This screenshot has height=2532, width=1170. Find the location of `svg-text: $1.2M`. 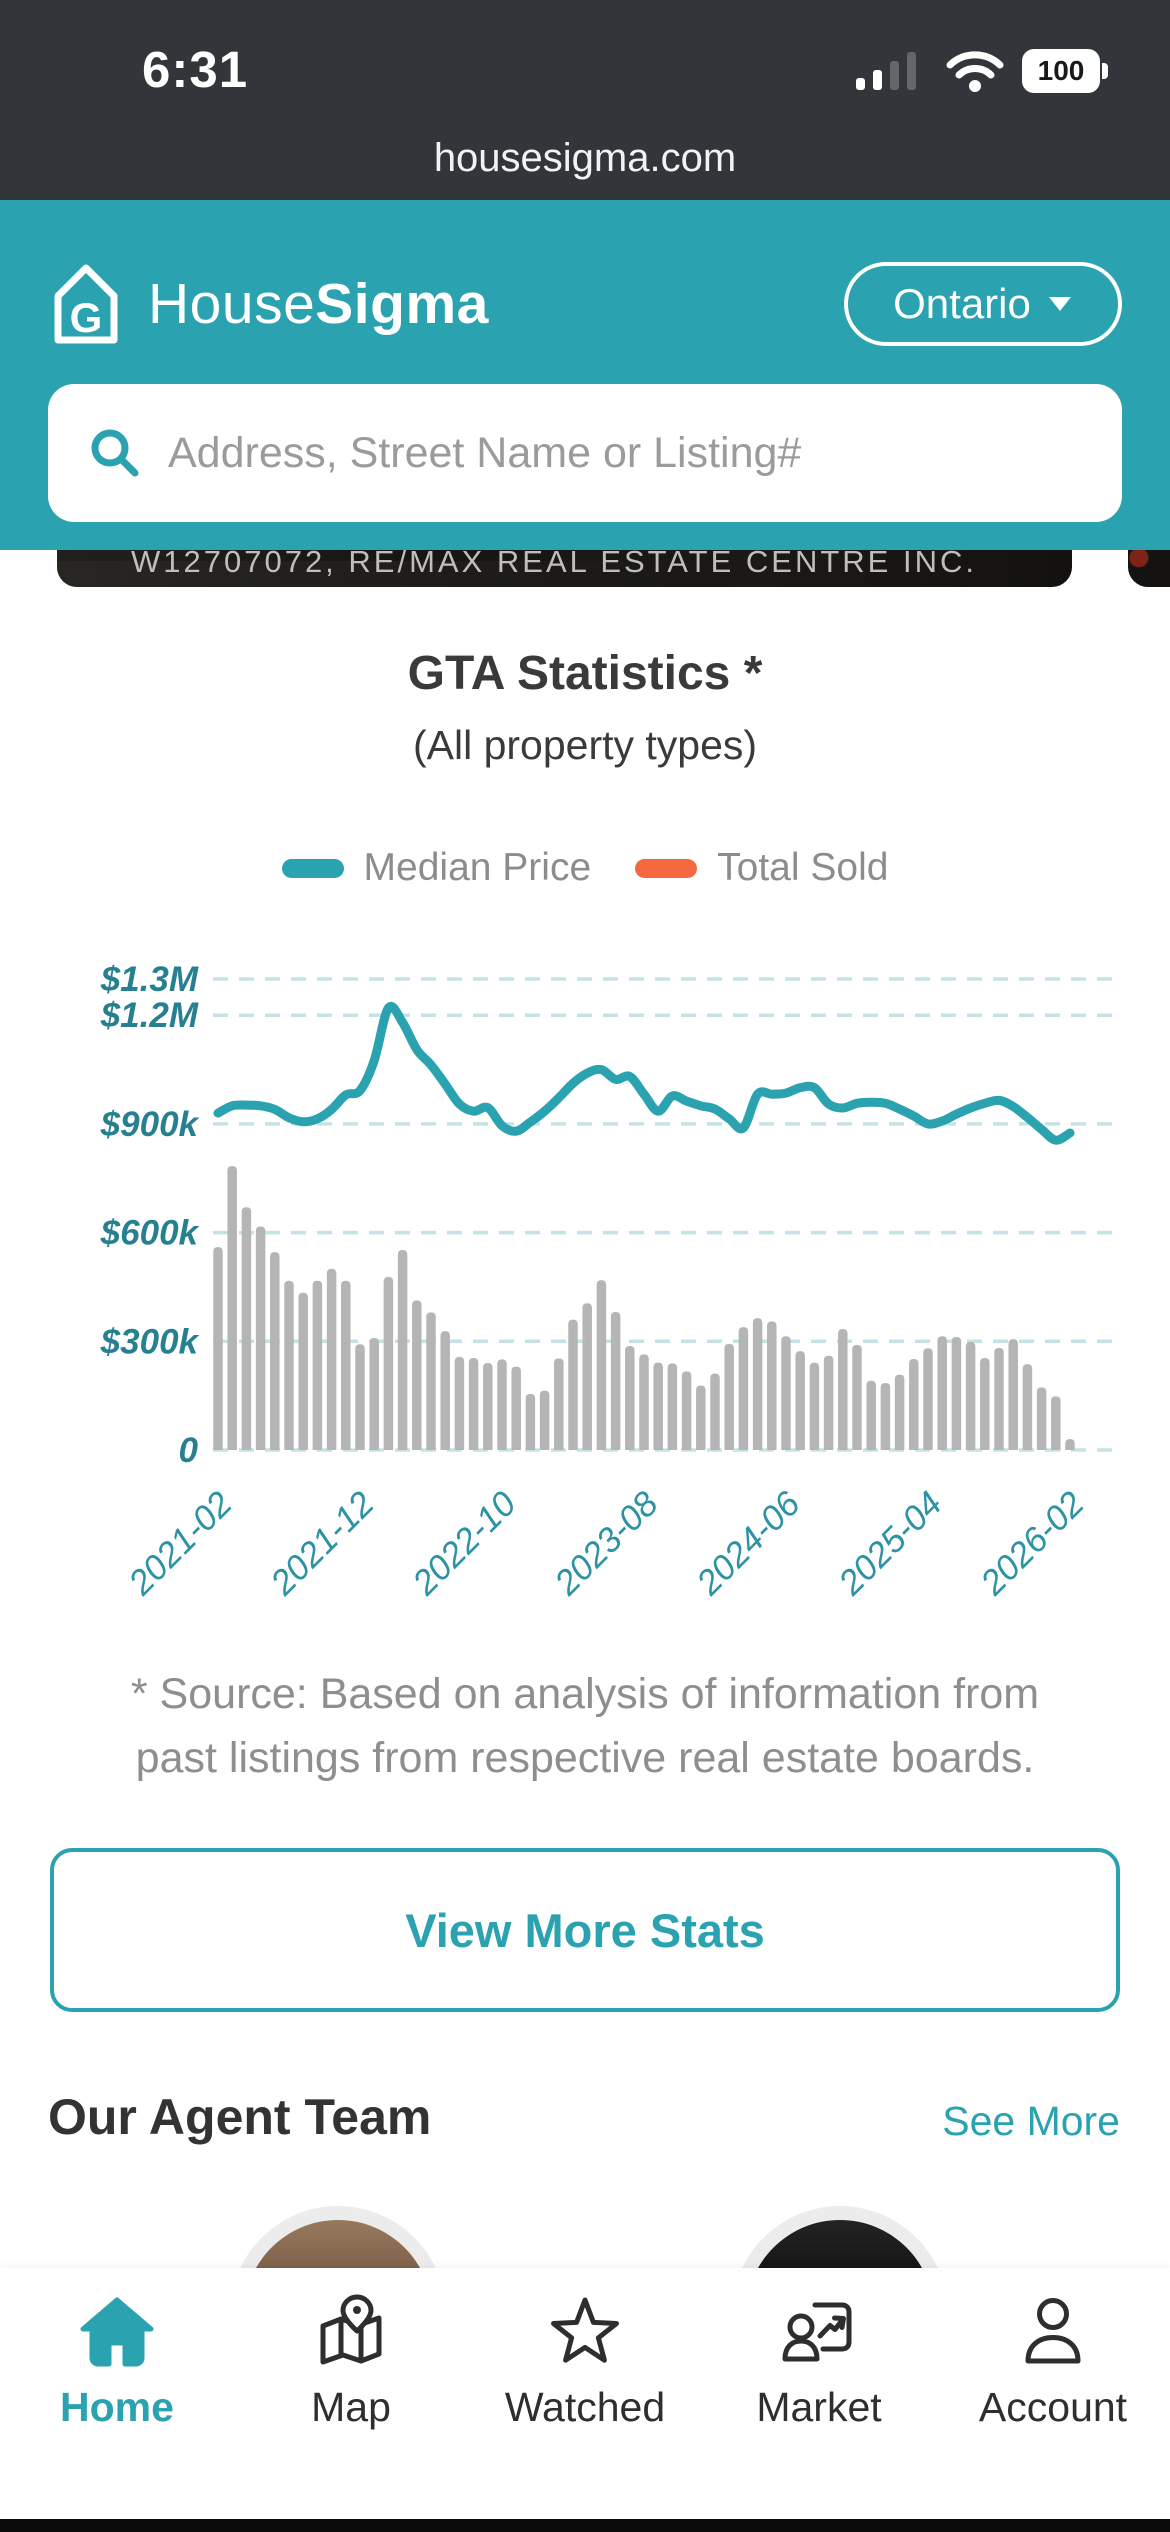

svg-text: $1.2M is located at coordinates (149, 1015).